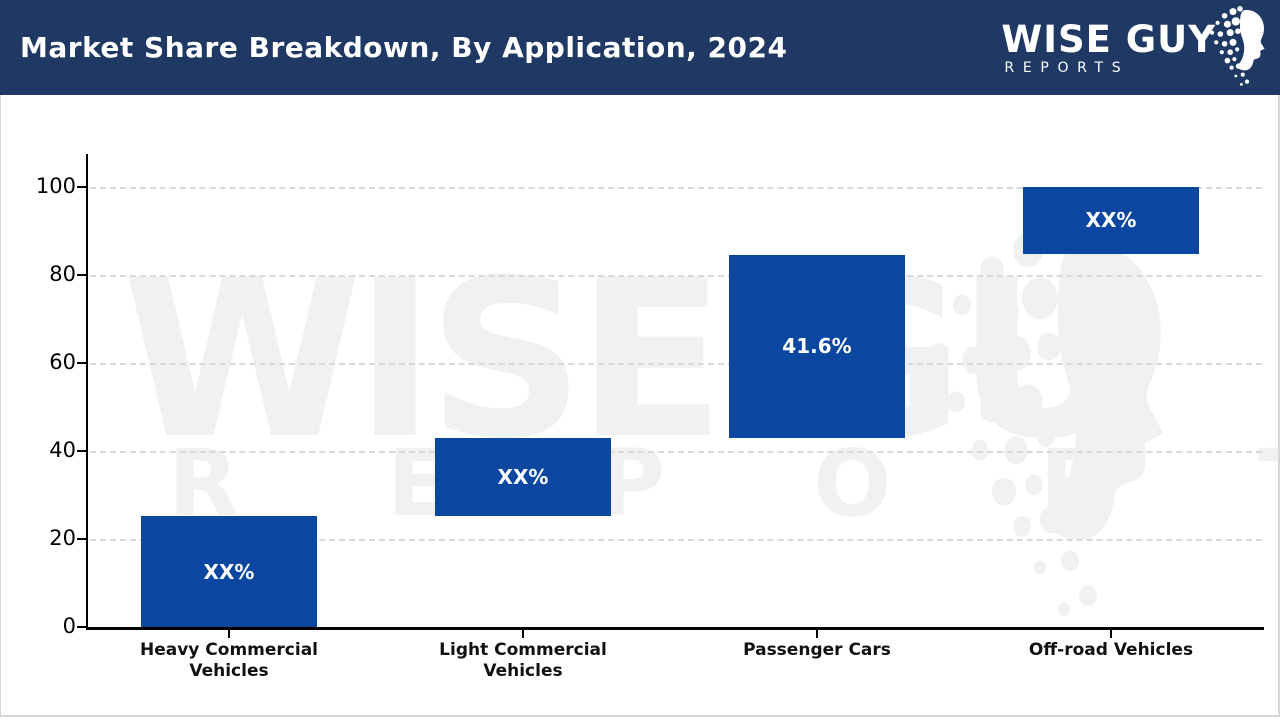 The image size is (1280, 720). I want to click on y-tick-label: 20, so click(62, 538).